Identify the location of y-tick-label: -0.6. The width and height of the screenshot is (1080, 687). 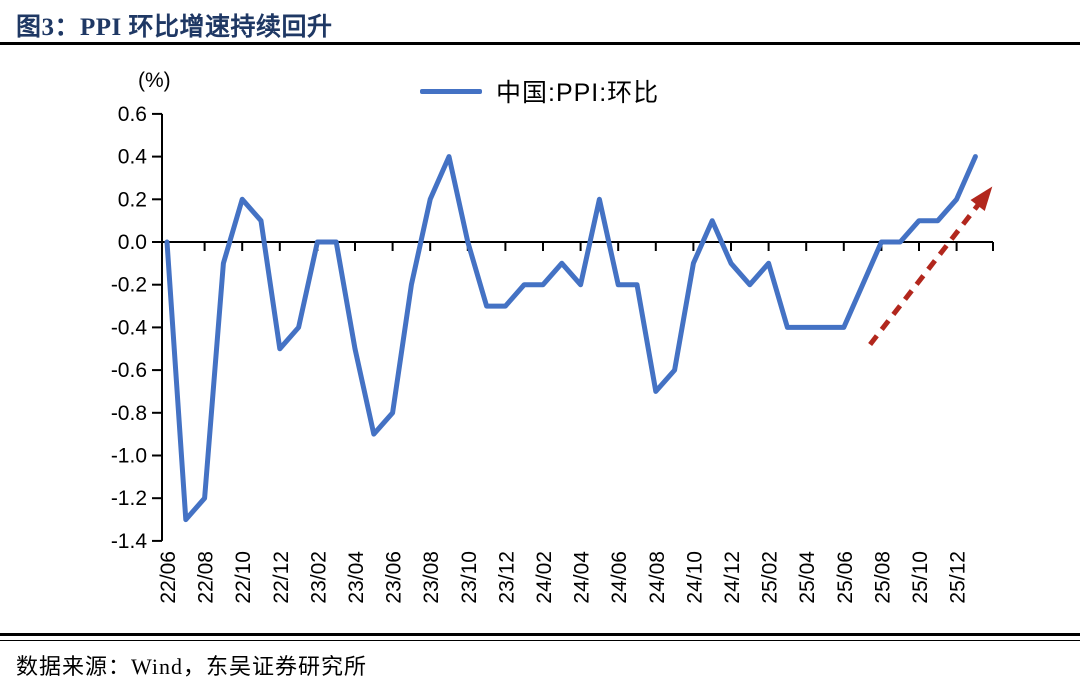
(129, 370).